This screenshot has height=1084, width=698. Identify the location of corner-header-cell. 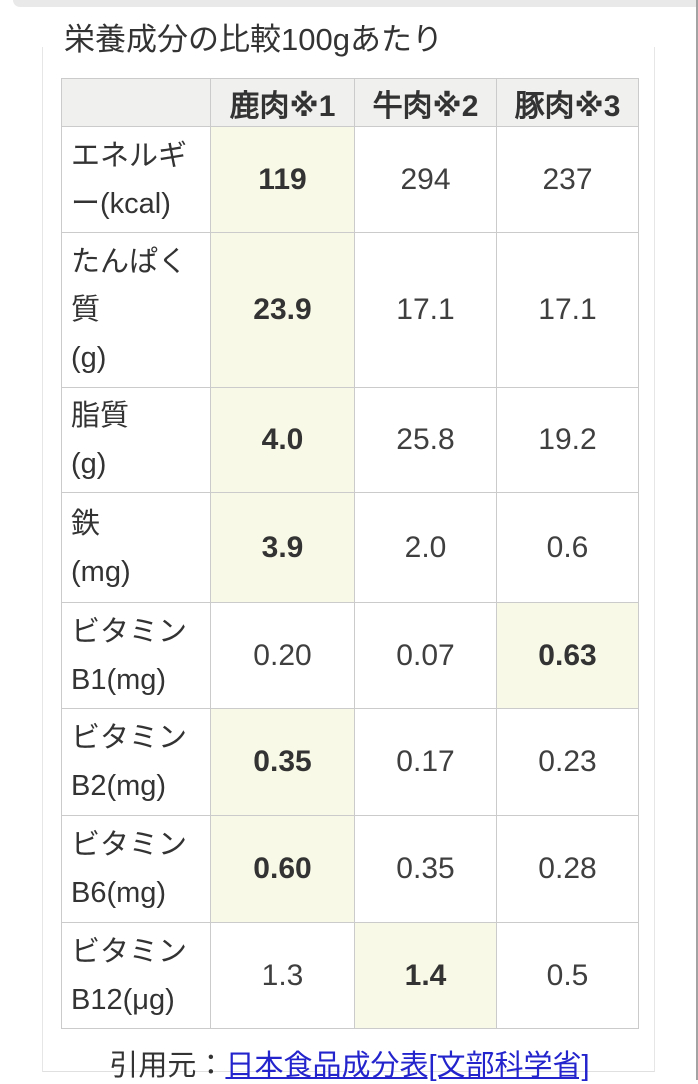
(136, 102).